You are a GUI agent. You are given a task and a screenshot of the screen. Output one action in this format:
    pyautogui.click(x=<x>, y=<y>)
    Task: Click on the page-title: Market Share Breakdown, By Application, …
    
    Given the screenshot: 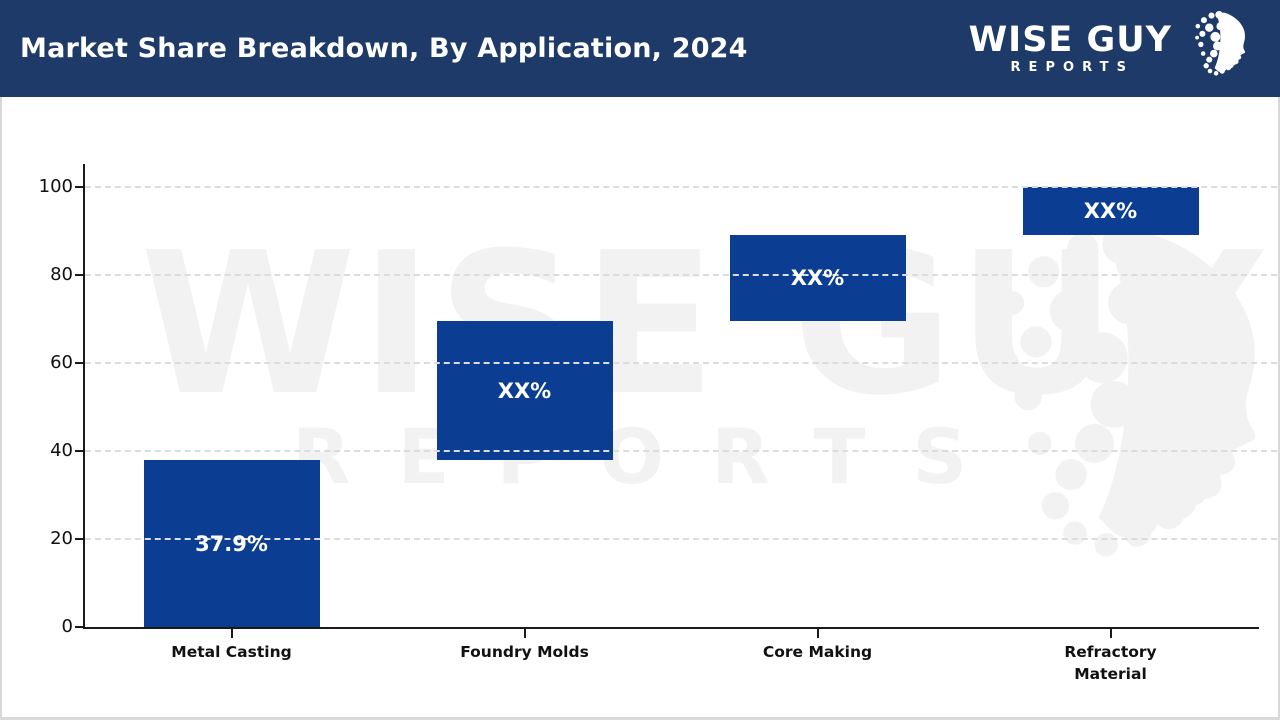 What is the action you would take?
    pyautogui.click(x=384, y=48)
    